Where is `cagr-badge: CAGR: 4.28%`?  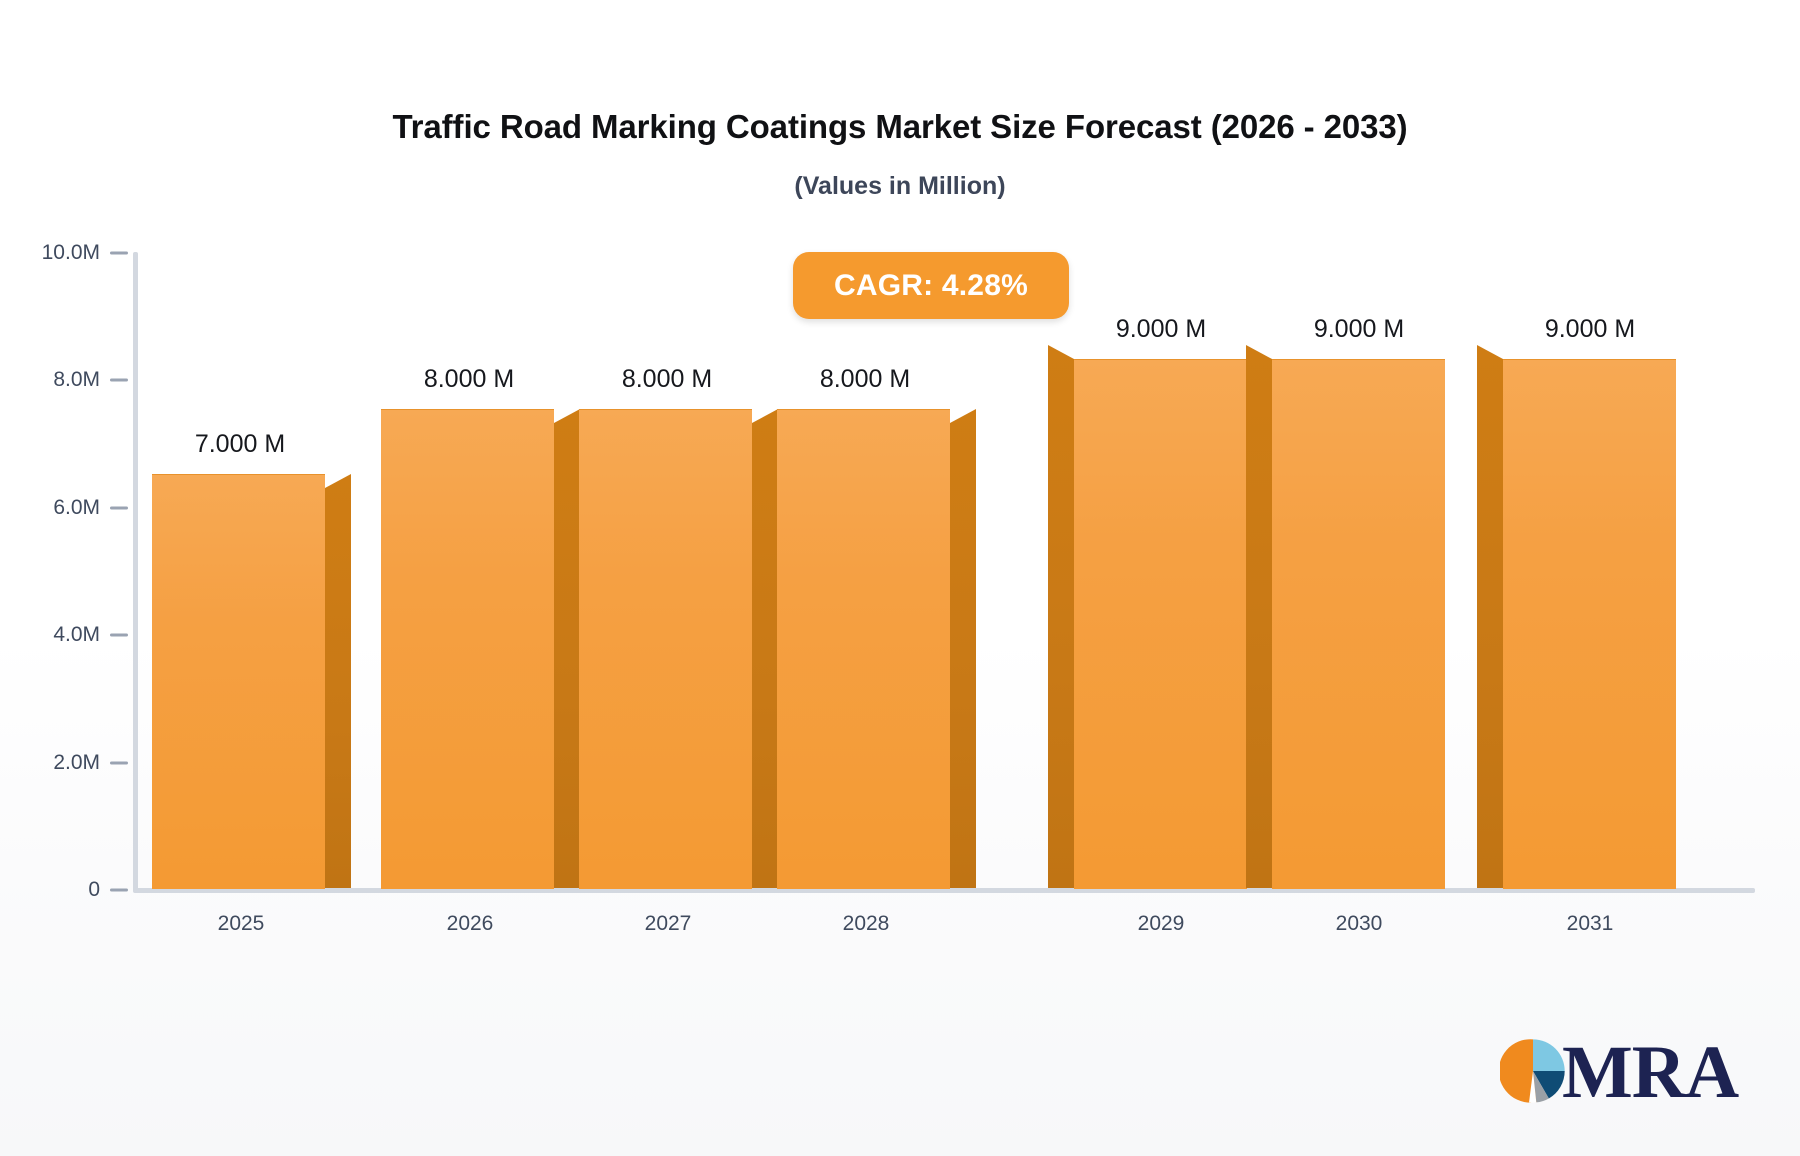 cagr-badge: CAGR: 4.28% is located at coordinates (931, 285).